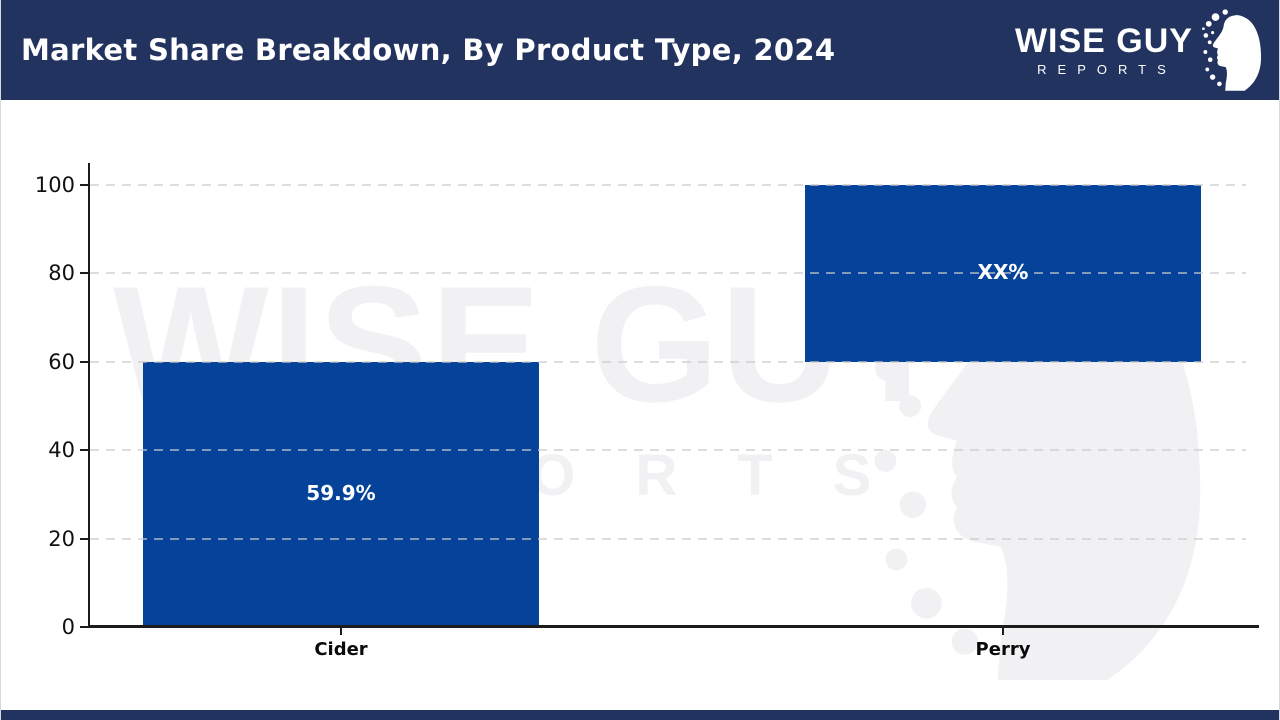 Image resolution: width=1280 pixels, height=720 pixels. What do you see at coordinates (1003, 649) in the screenshot?
I see `x-tick-label-perry: Perry` at bounding box center [1003, 649].